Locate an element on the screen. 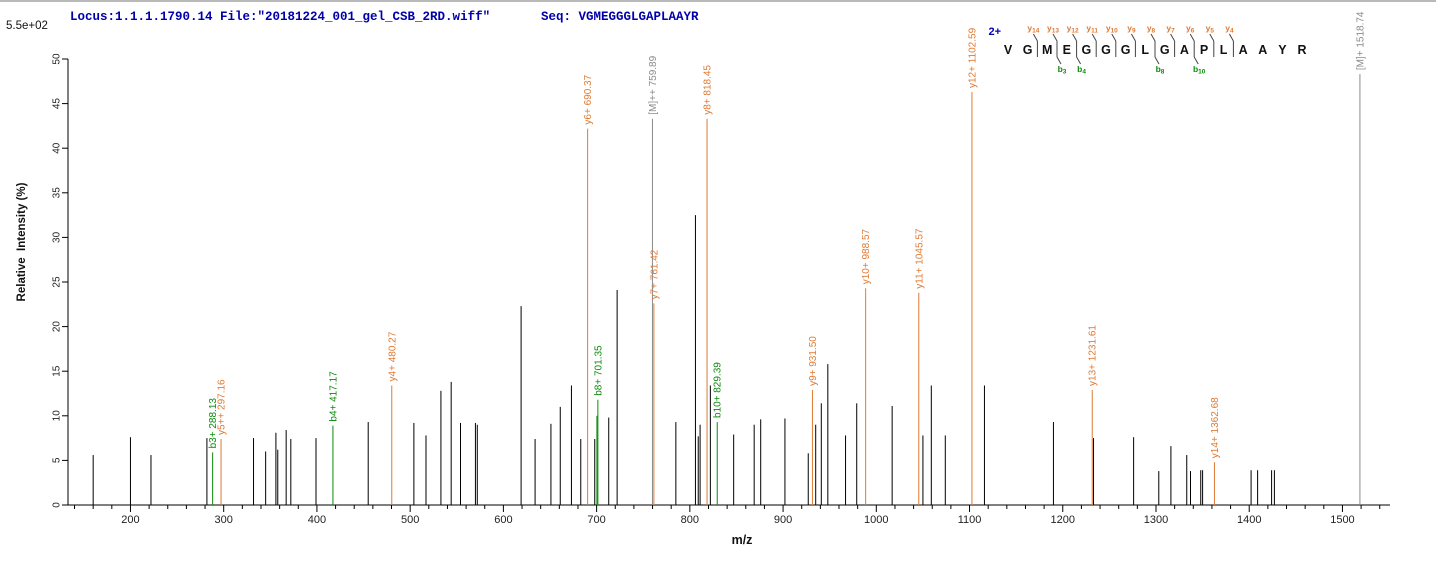  peak-label: y6+ 690.37 is located at coordinates (588, 99).